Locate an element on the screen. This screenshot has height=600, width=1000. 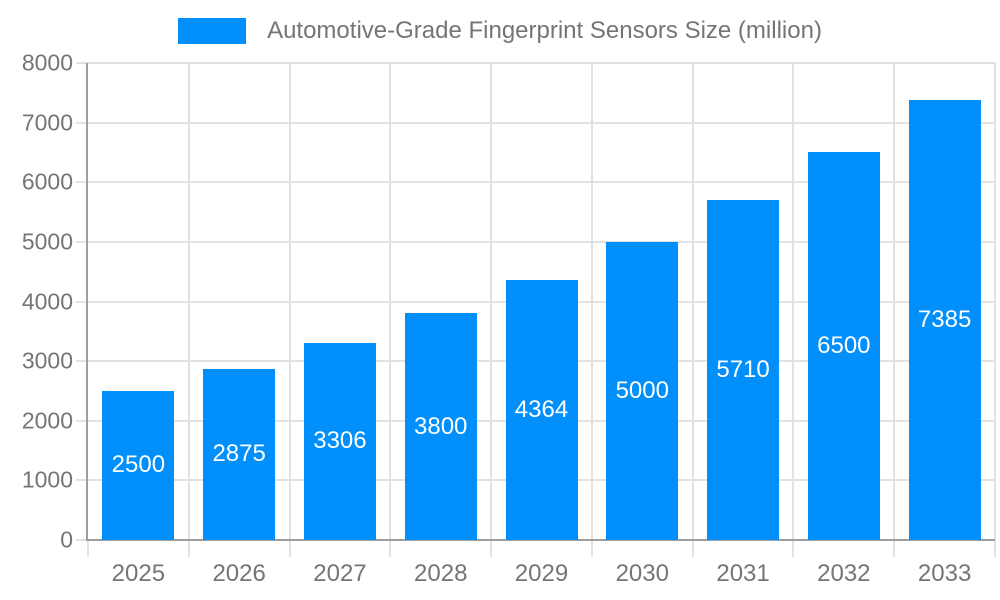
bar: 3306 is located at coordinates (339, 441).